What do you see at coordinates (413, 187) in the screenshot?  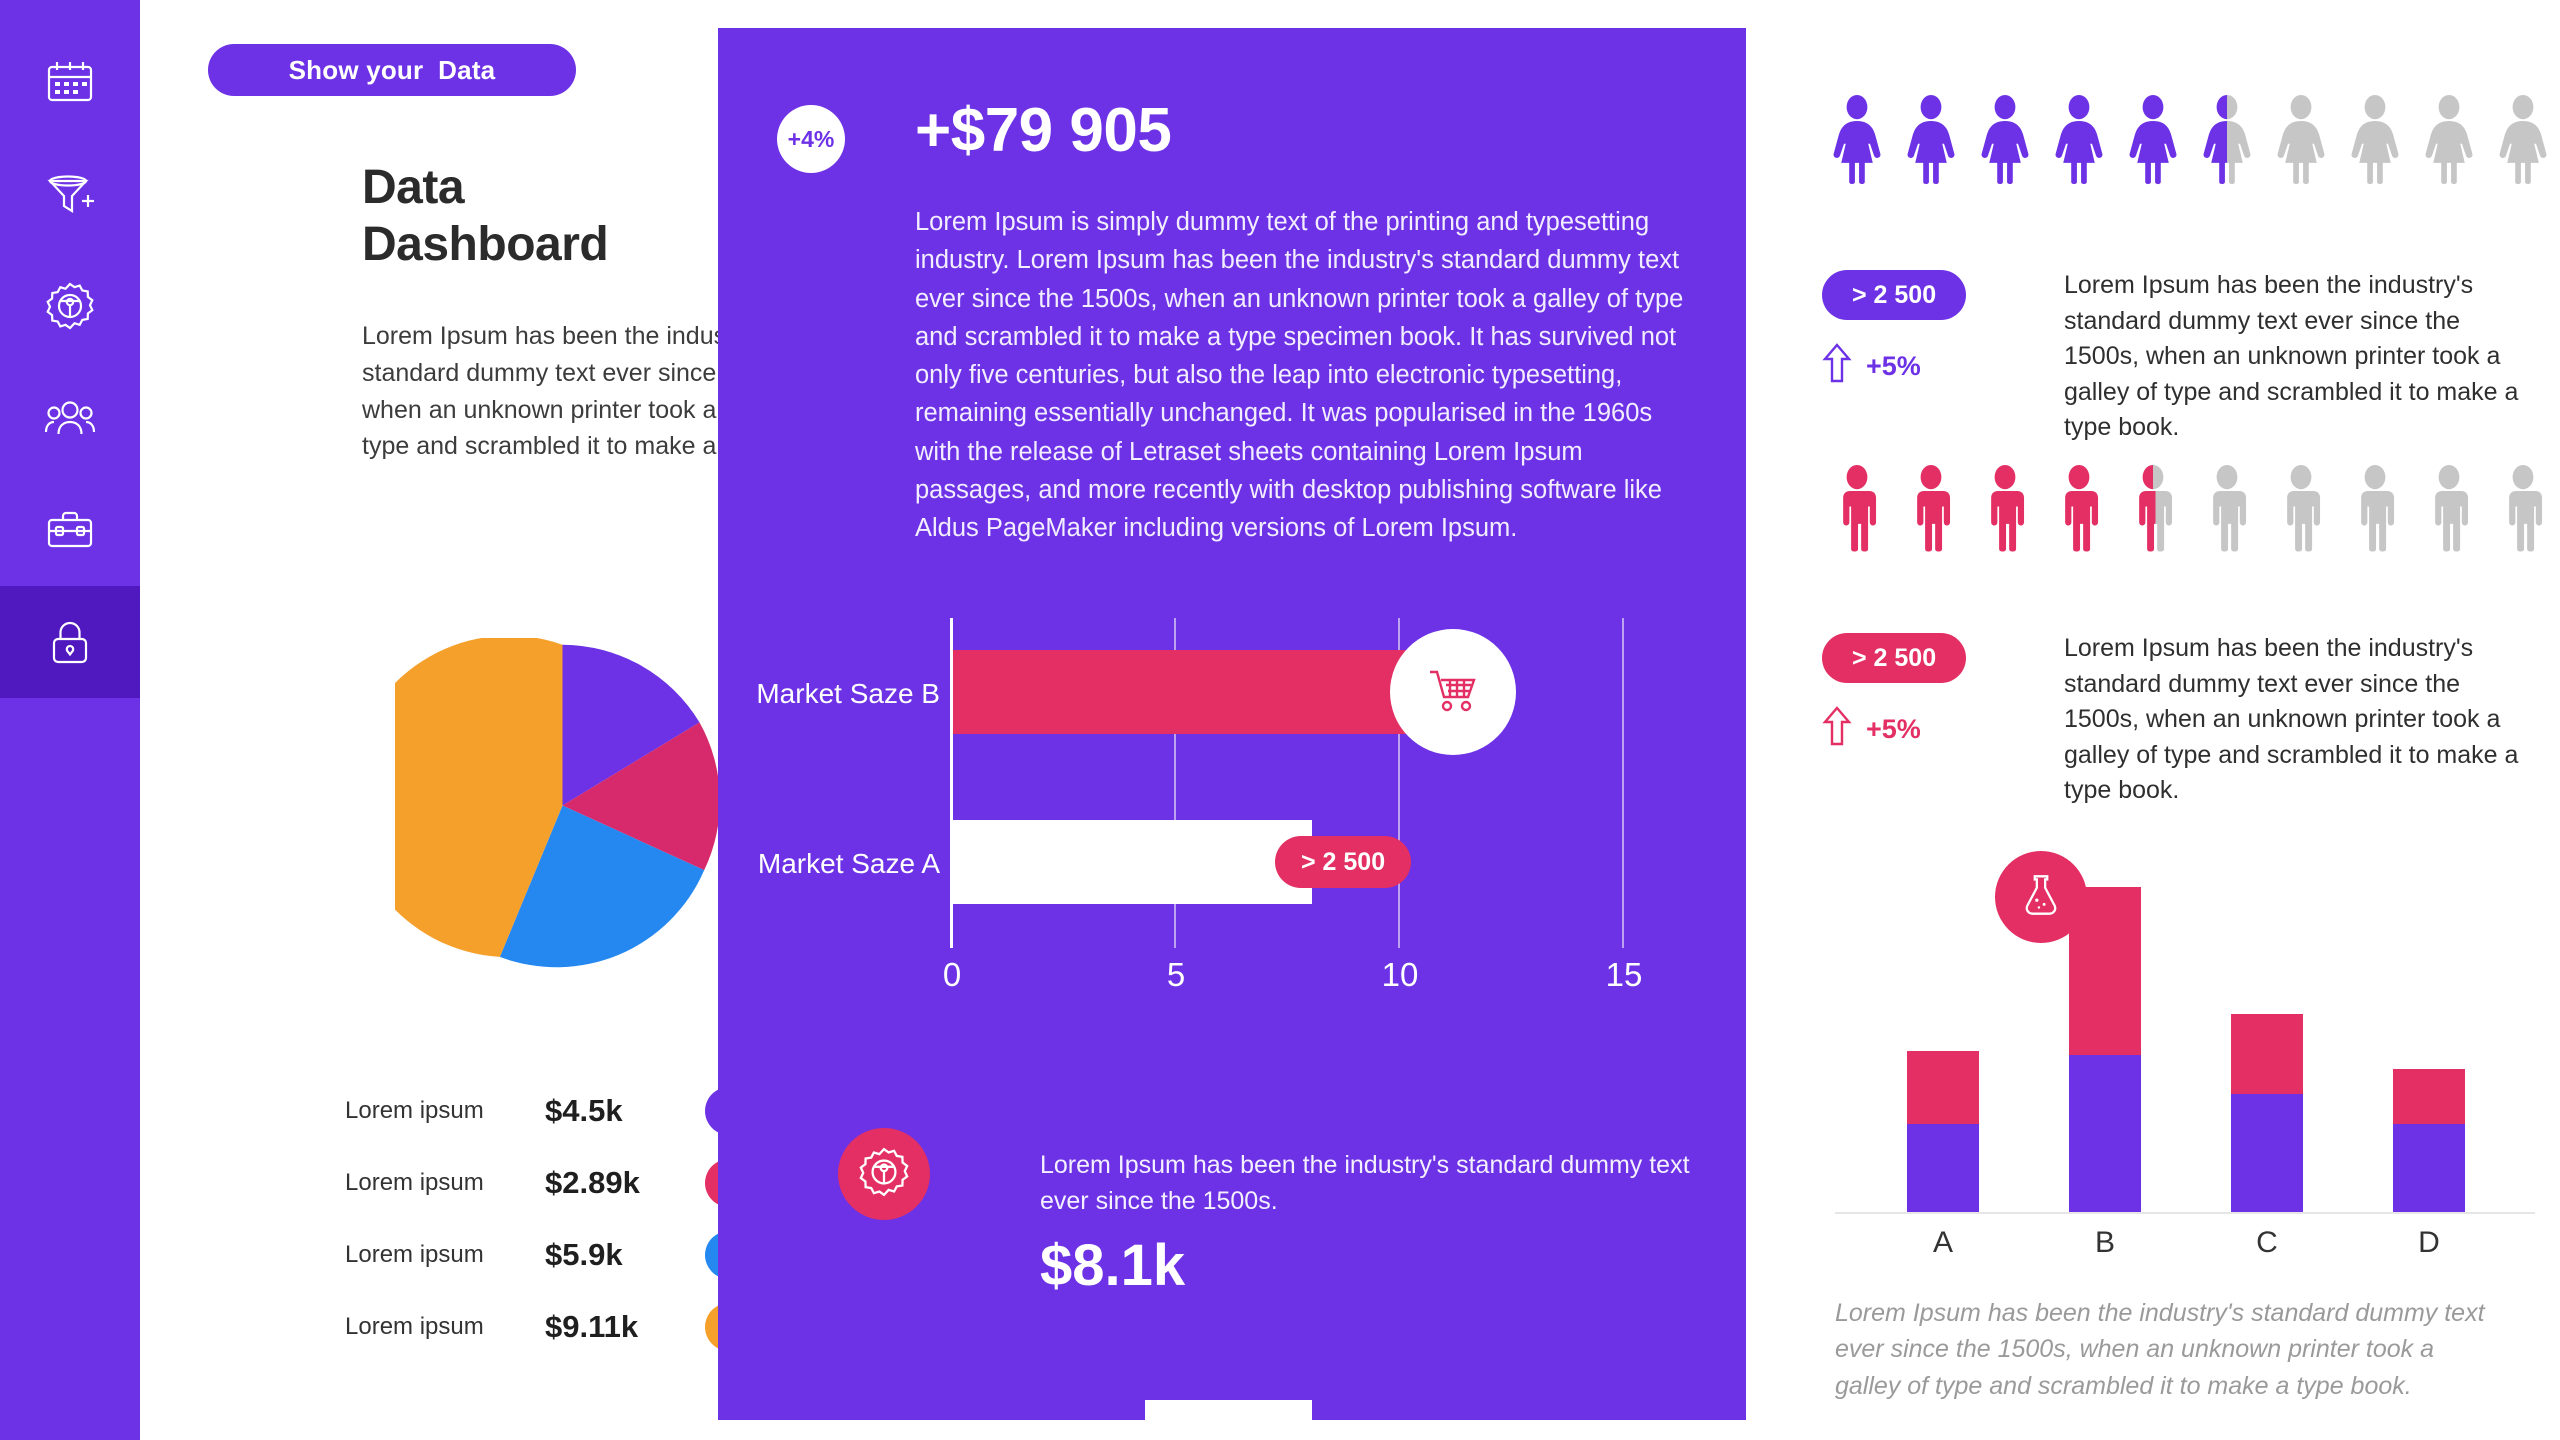 I see `page-title-line1: Data` at bounding box center [413, 187].